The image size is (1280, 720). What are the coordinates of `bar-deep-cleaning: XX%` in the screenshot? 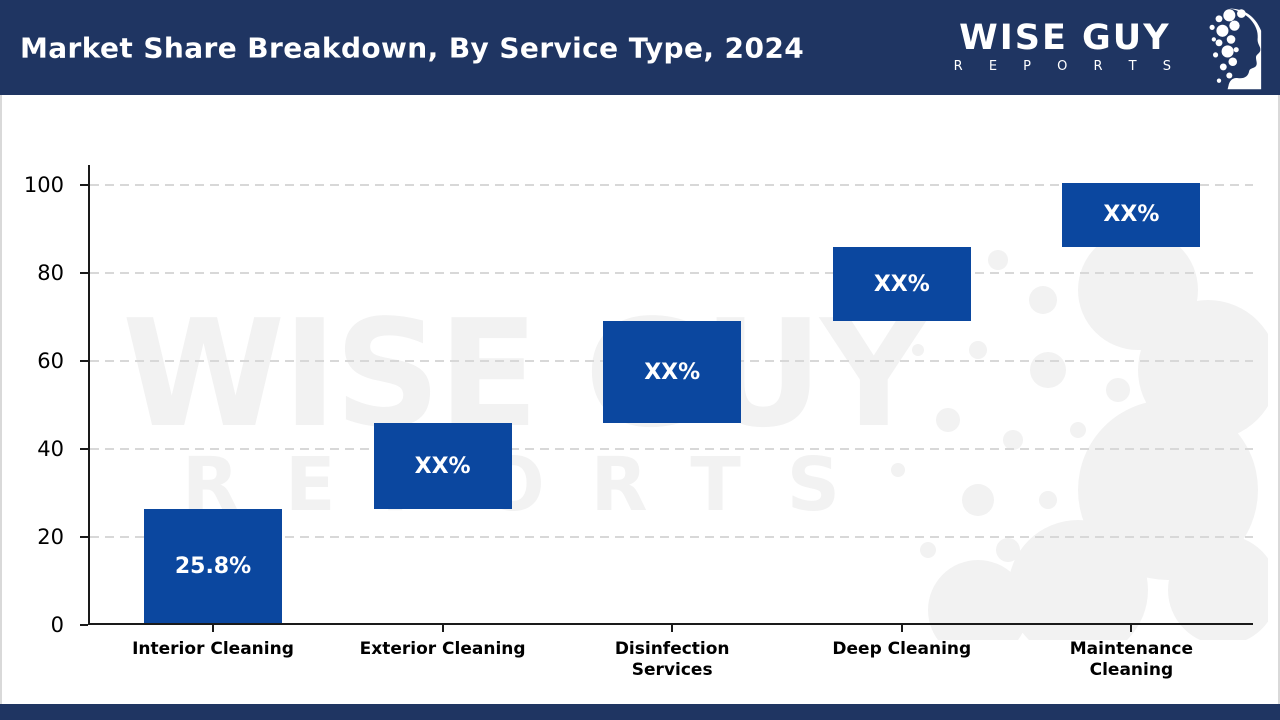 It's located at (901, 284).